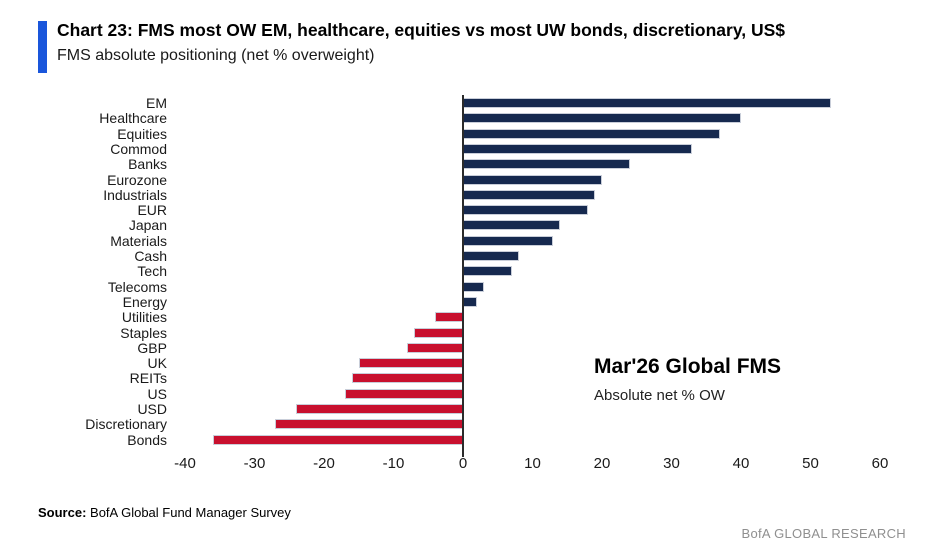 Image resolution: width=926 pixels, height=556 pixels. What do you see at coordinates (156, 103) in the screenshot?
I see `category-label: EM` at bounding box center [156, 103].